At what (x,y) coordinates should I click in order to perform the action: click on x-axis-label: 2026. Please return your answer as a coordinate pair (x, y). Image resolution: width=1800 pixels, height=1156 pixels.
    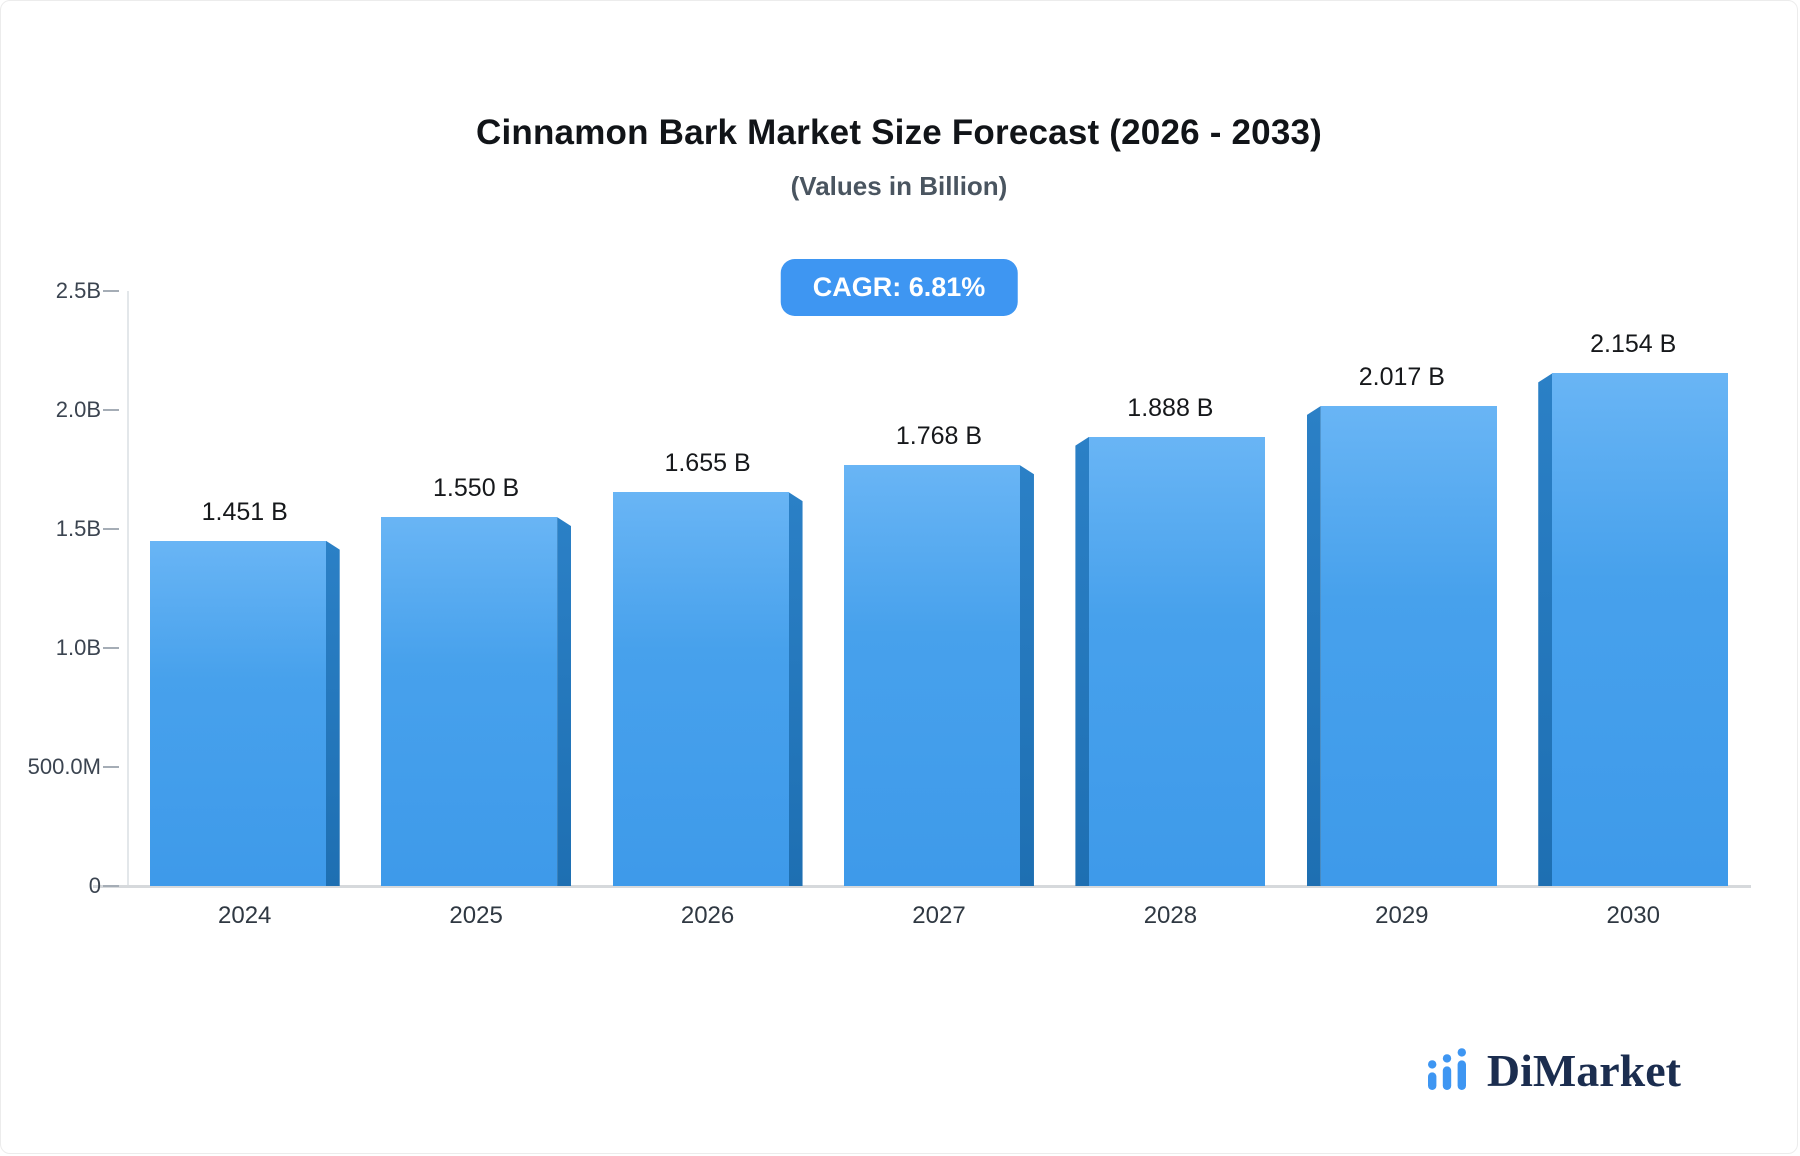
    Looking at the image, I should click on (707, 915).